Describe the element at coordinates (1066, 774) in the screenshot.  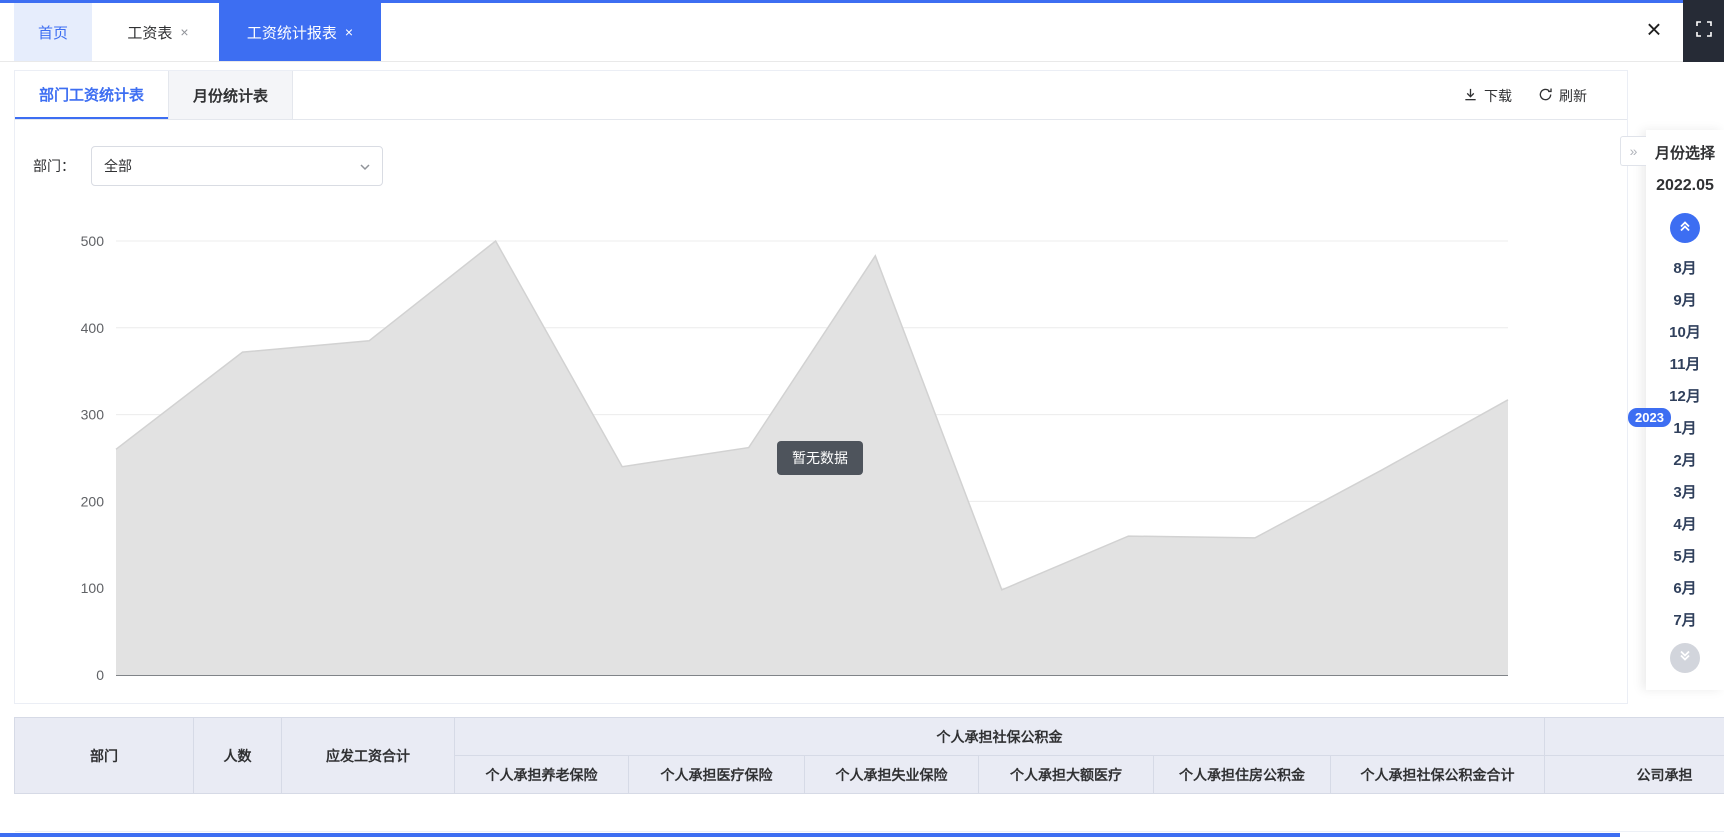
I see `column-header-major-medical: 个人承担大额医疗` at that location.